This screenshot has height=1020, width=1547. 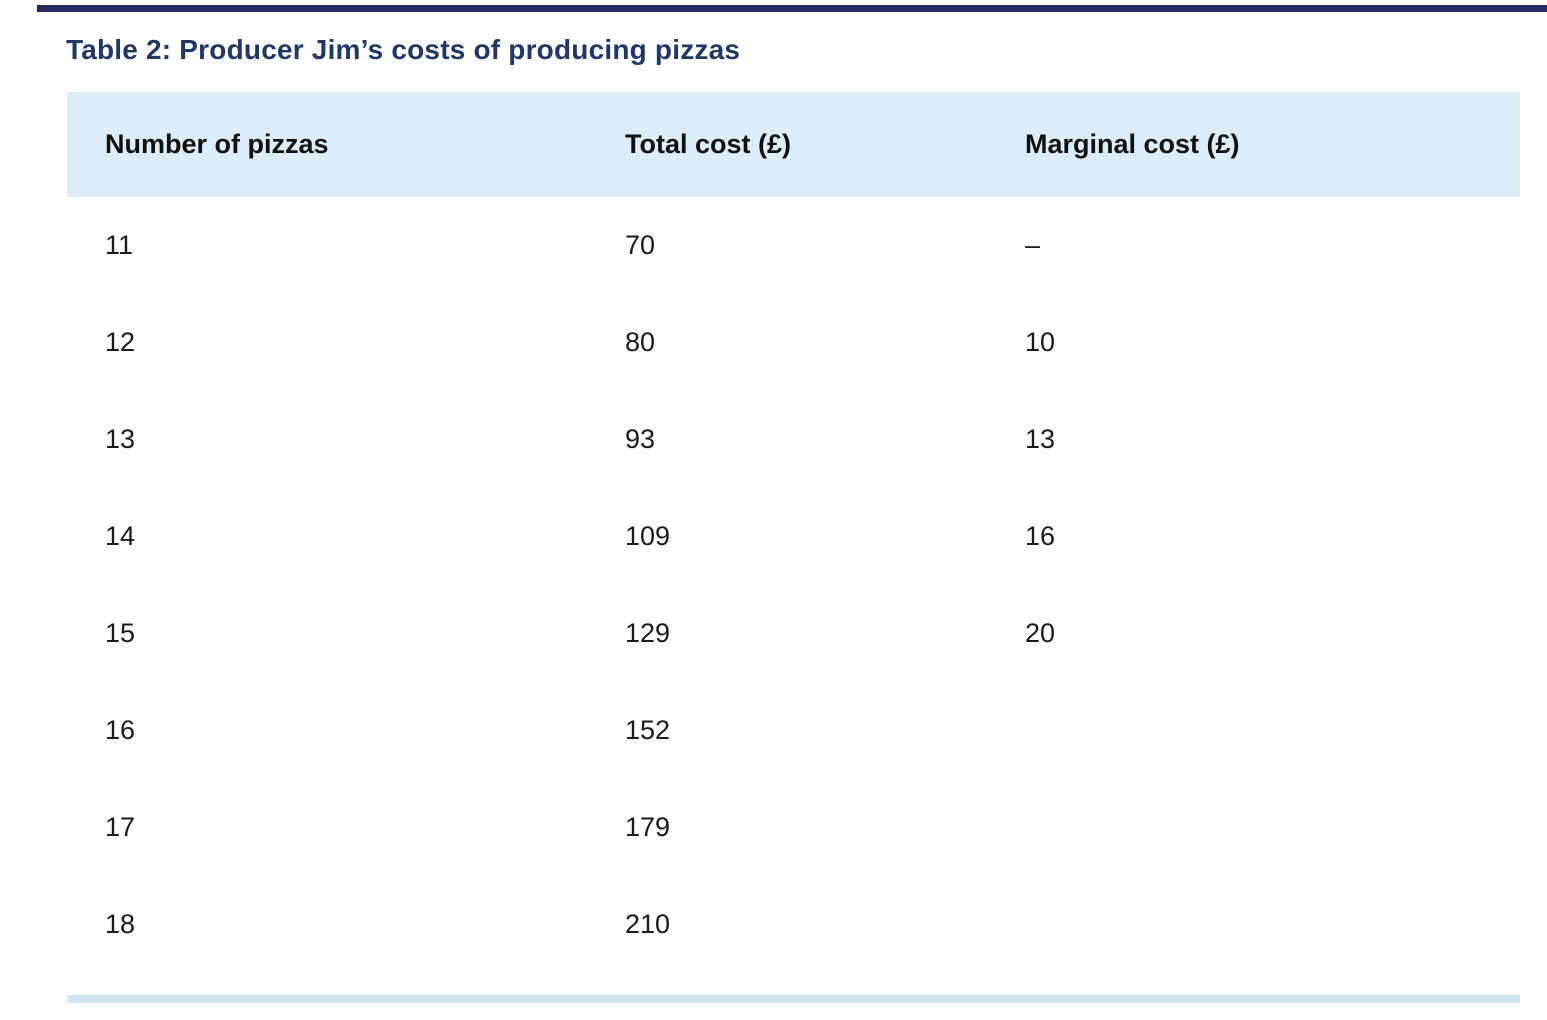 What do you see at coordinates (1040, 439) in the screenshot?
I see `cell-marginal-cost: 13` at bounding box center [1040, 439].